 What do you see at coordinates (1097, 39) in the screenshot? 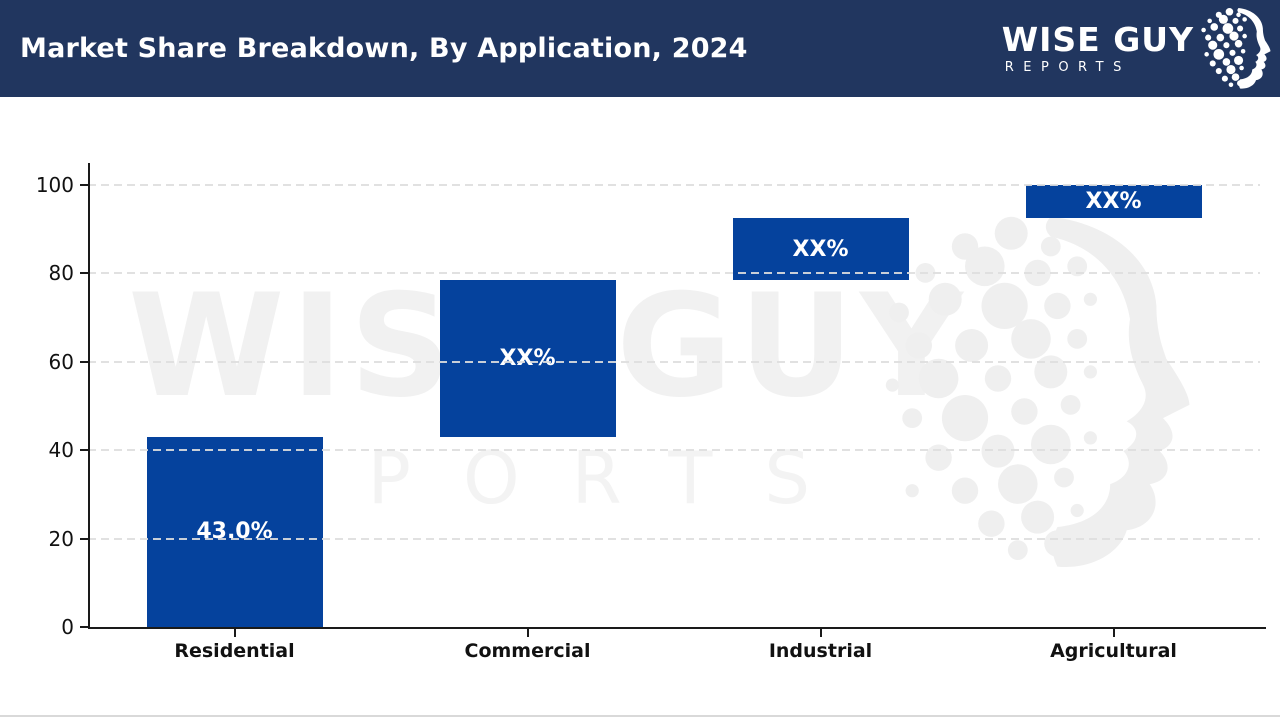
I see `logo-wiseguy-label: WISE GUY` at bounding box center [1097, 39].